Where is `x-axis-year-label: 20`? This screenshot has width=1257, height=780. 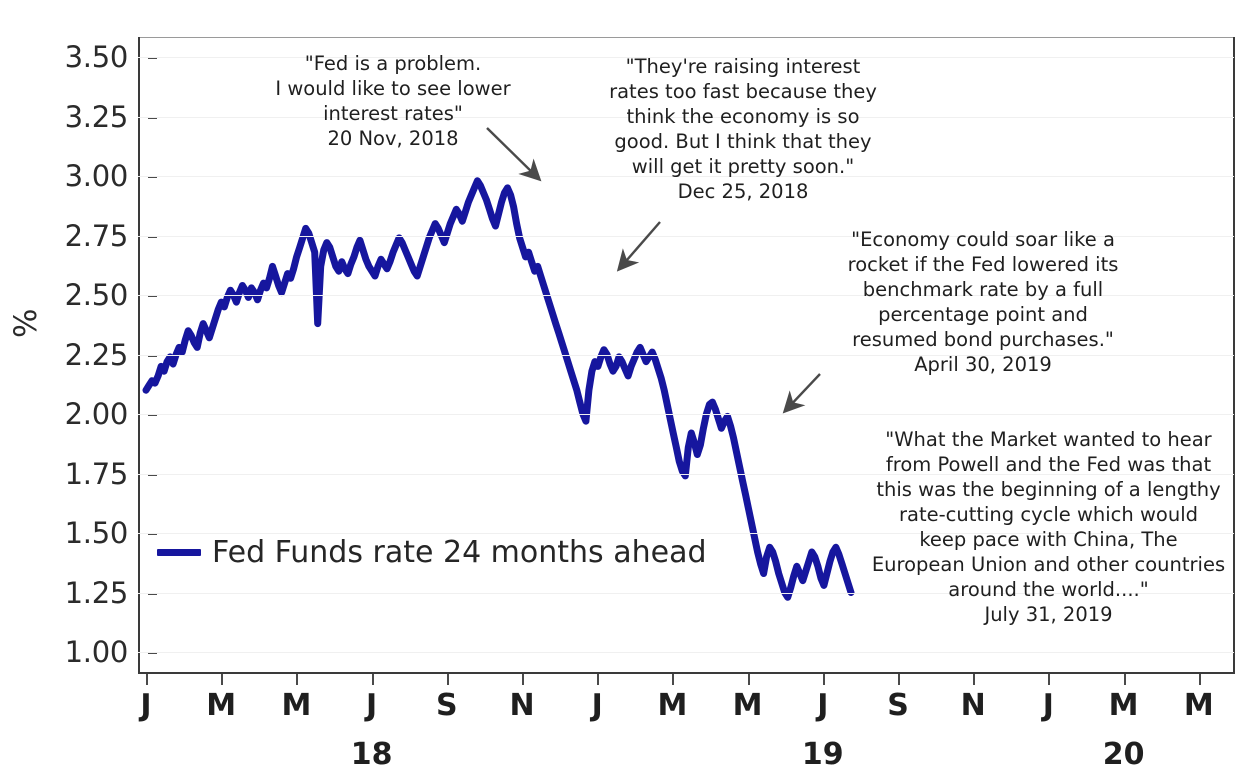 x-axis-year-label: 20 is located at coordinates (1123, 754).